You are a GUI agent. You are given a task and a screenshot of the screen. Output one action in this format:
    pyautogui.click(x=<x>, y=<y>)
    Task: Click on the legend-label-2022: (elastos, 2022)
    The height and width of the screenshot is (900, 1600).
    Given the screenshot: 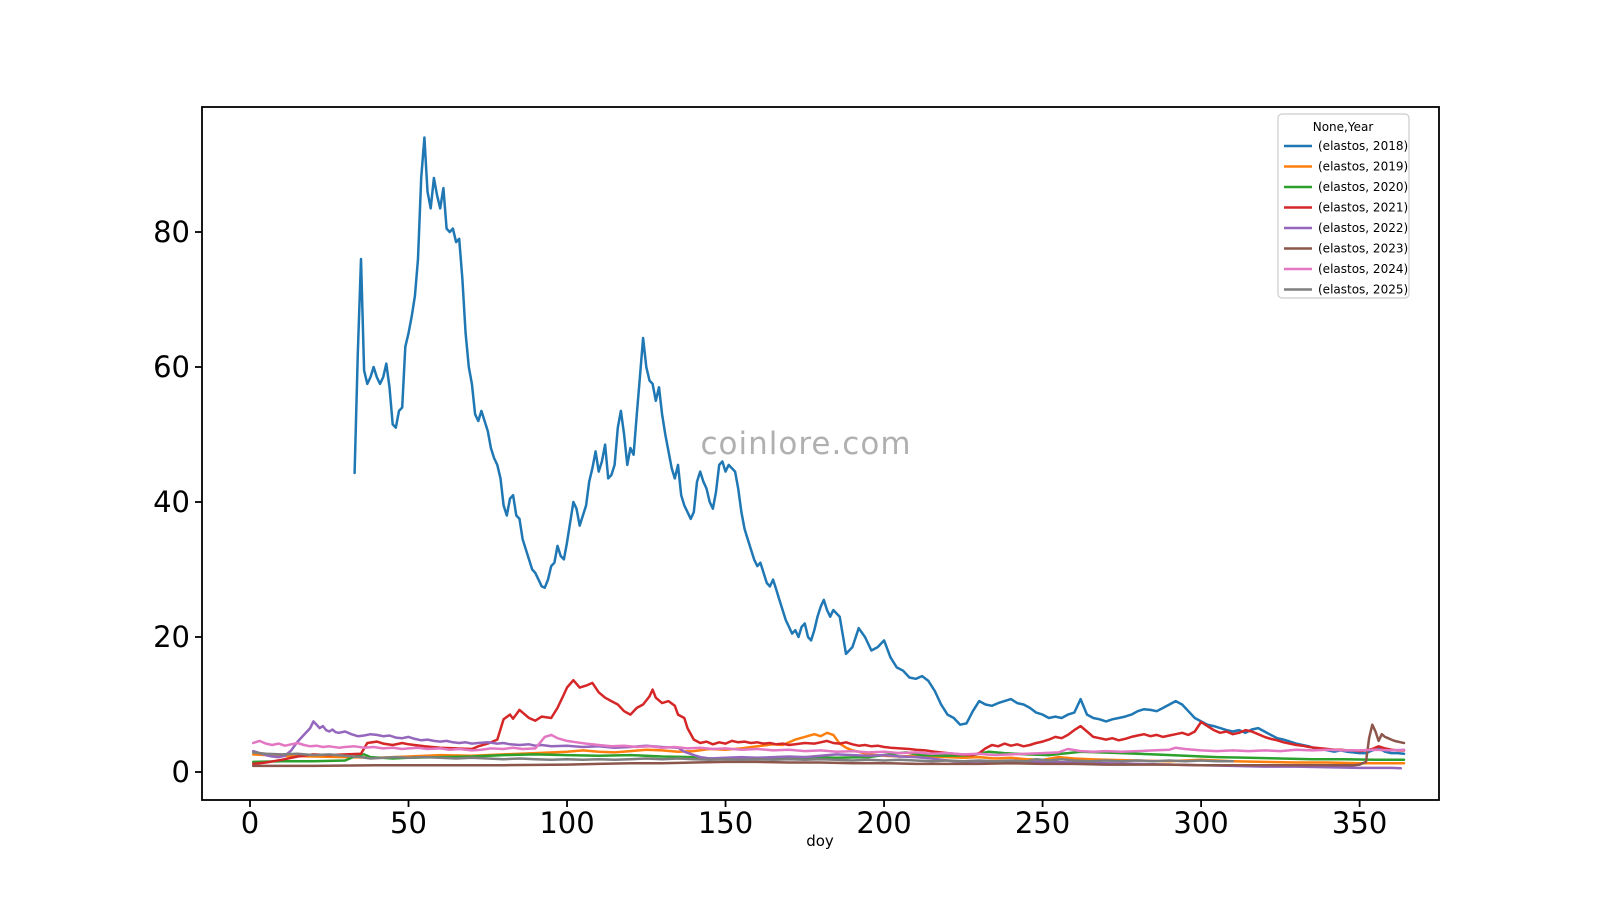 What is the action you would take?
    pyautogui.click(x=1363, y=228)
    